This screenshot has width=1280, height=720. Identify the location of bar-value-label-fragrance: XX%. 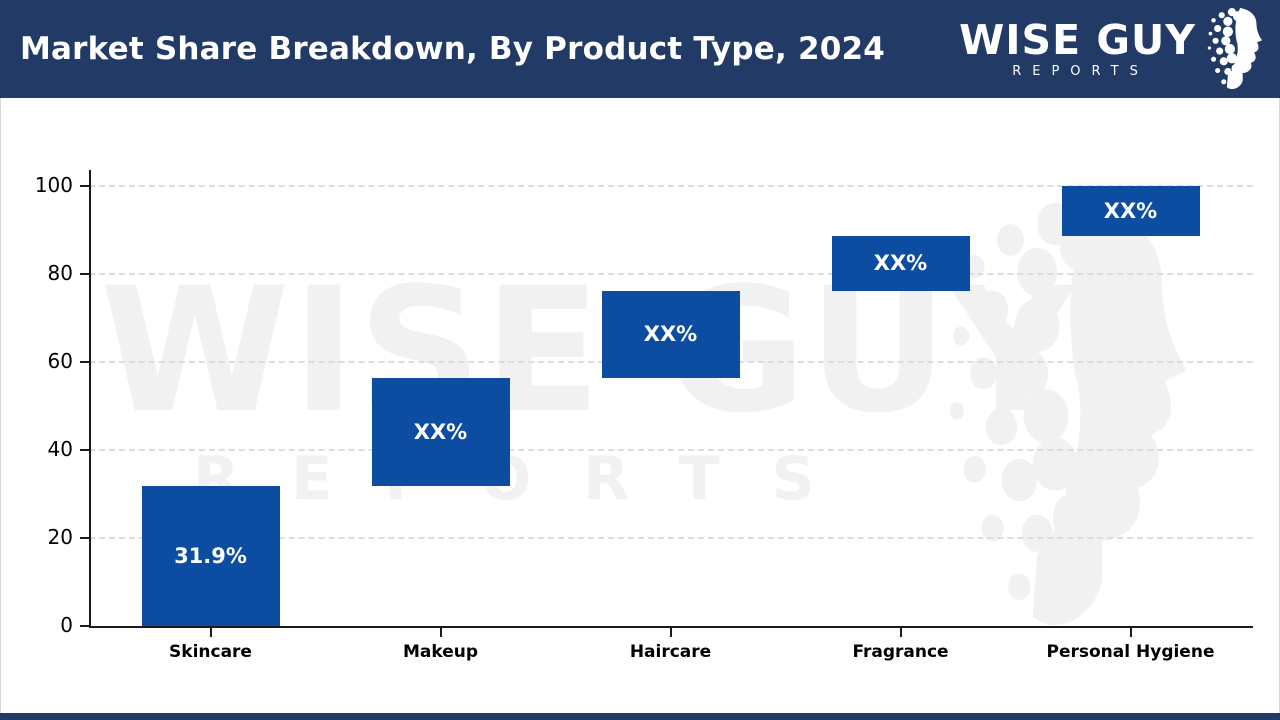
(900, 263).